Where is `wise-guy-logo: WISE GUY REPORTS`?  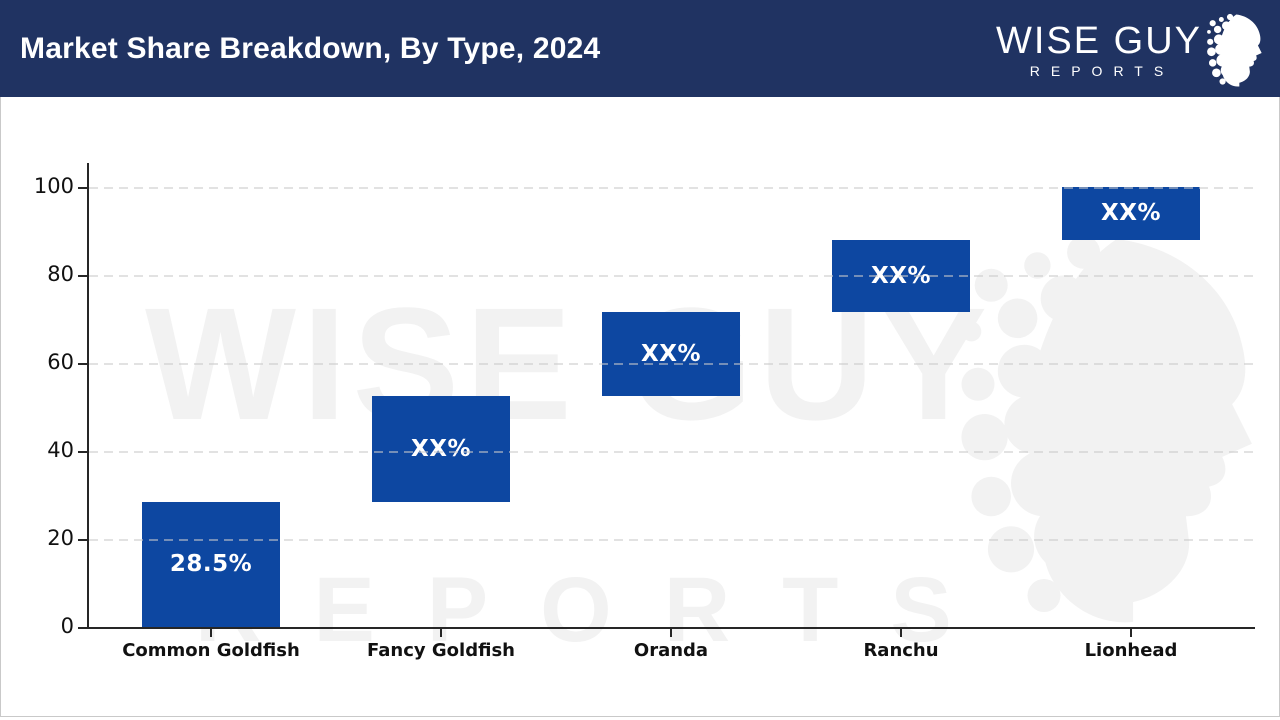
wise-guy-logo: WISE GUY REPORTS is located at coordinates (1131, 50).